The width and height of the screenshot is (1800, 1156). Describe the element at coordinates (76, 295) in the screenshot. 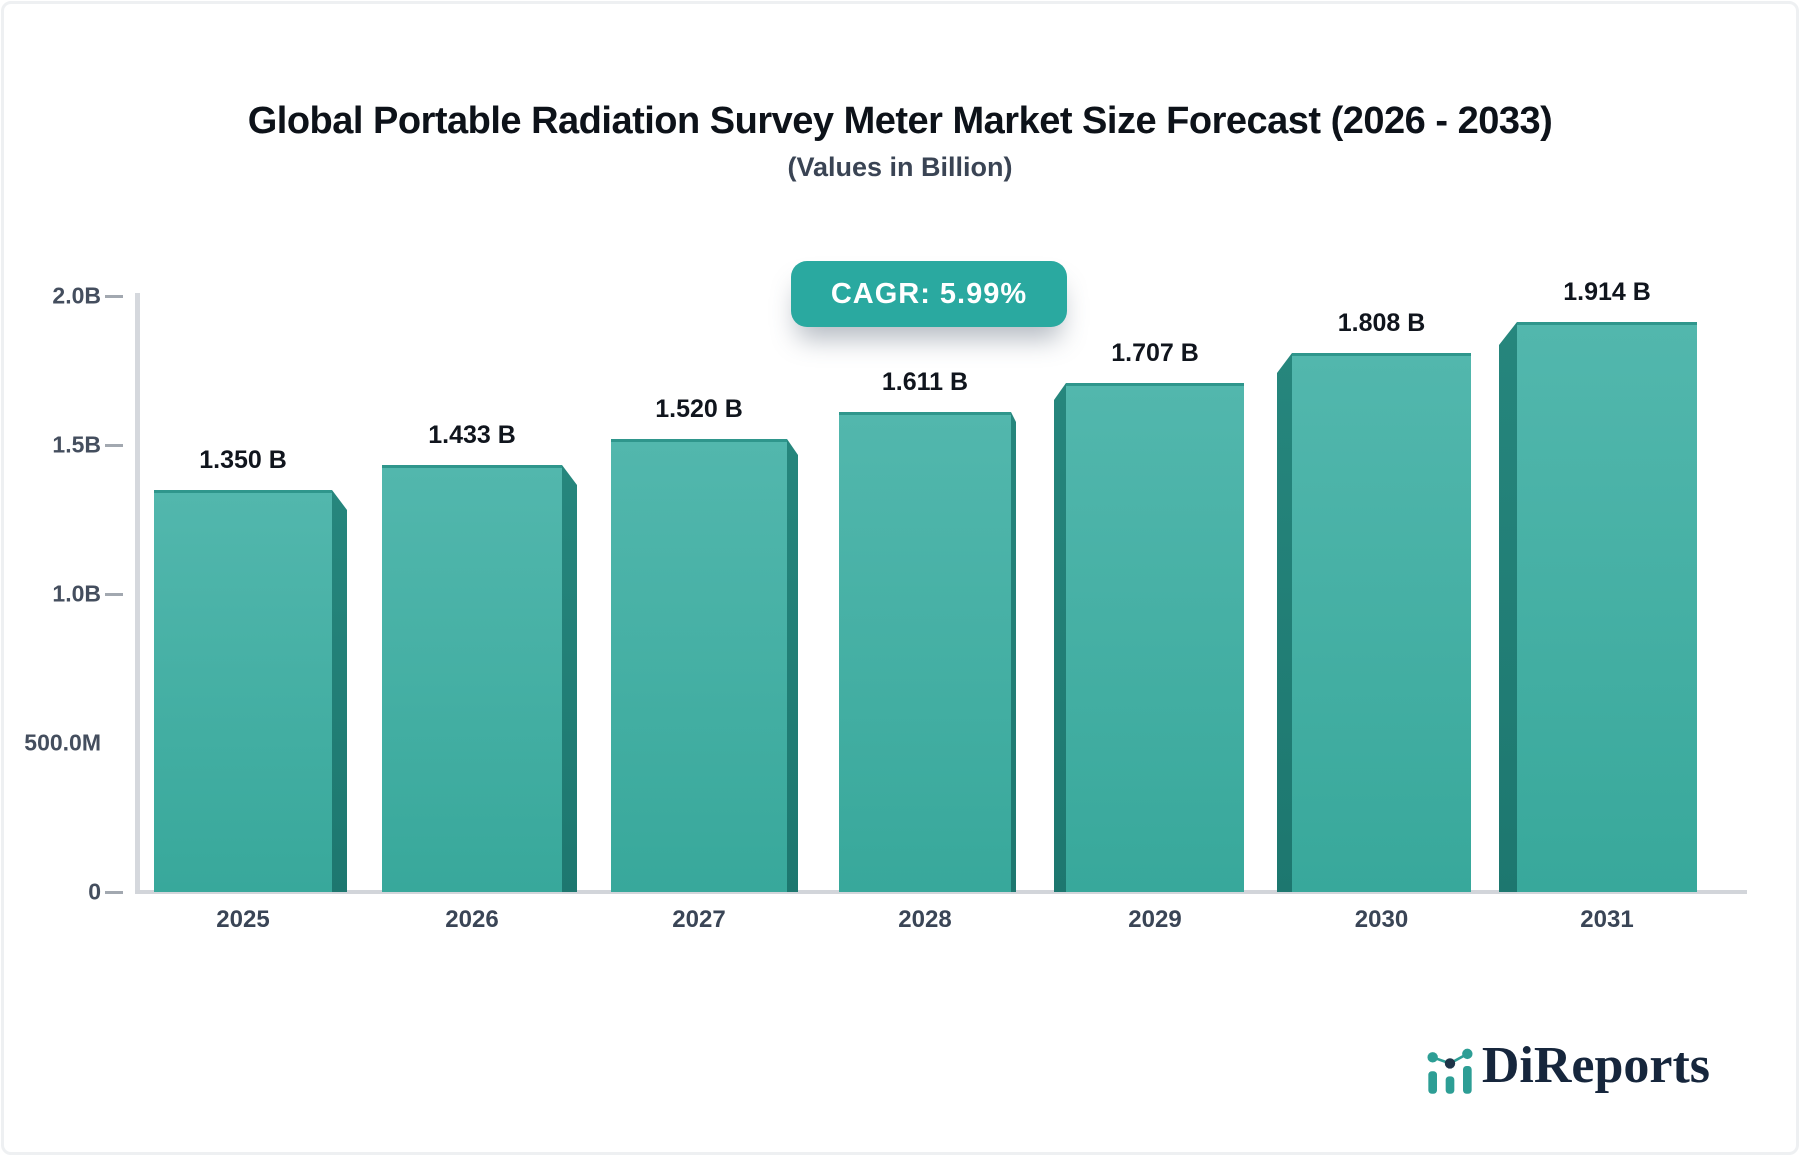

I see `y-tick-label: 2.0B` at that location.